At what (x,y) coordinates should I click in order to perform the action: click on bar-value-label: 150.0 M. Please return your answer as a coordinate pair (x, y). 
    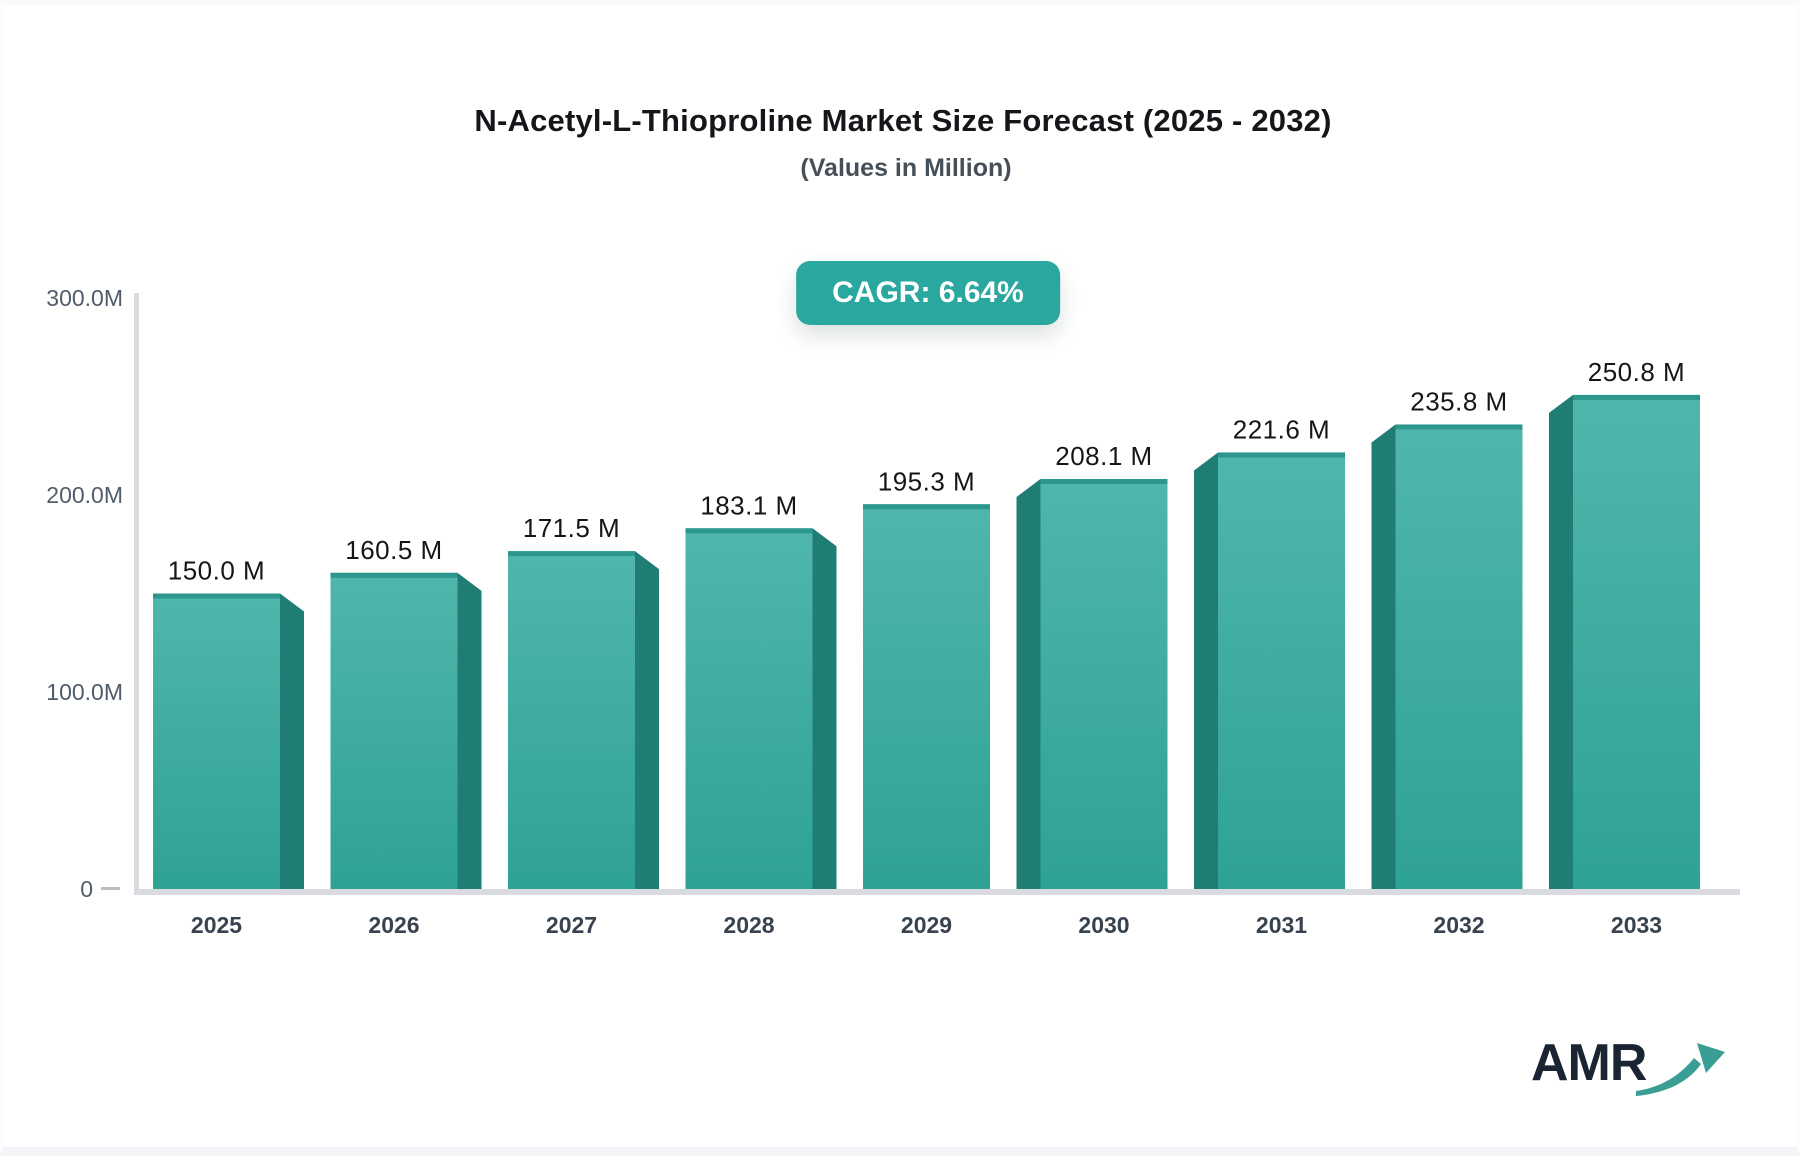
    Looking at the image, I should click on (216, 571).